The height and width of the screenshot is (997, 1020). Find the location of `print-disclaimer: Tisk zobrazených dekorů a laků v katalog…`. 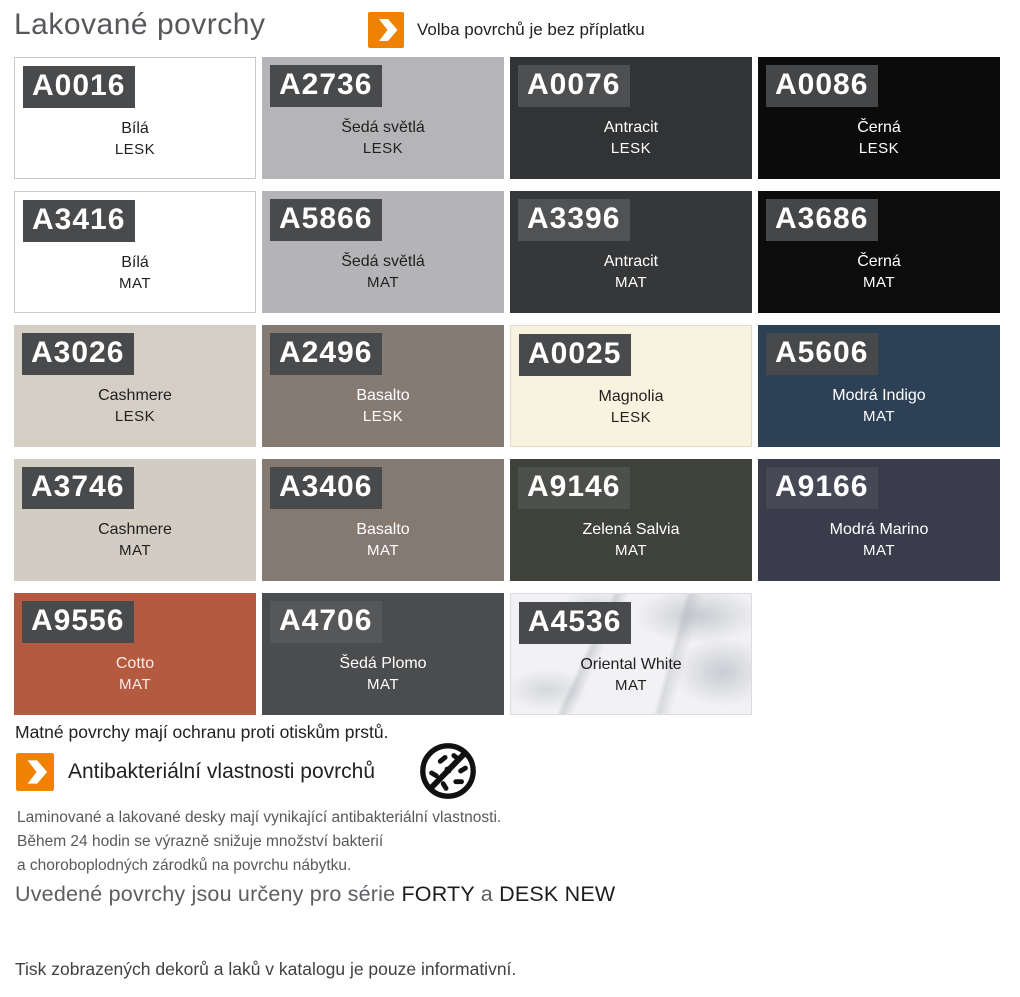

print-disclaimer: Tisk zobrazených dekorů a laků v katalog… is located at coordinates (266, 969).